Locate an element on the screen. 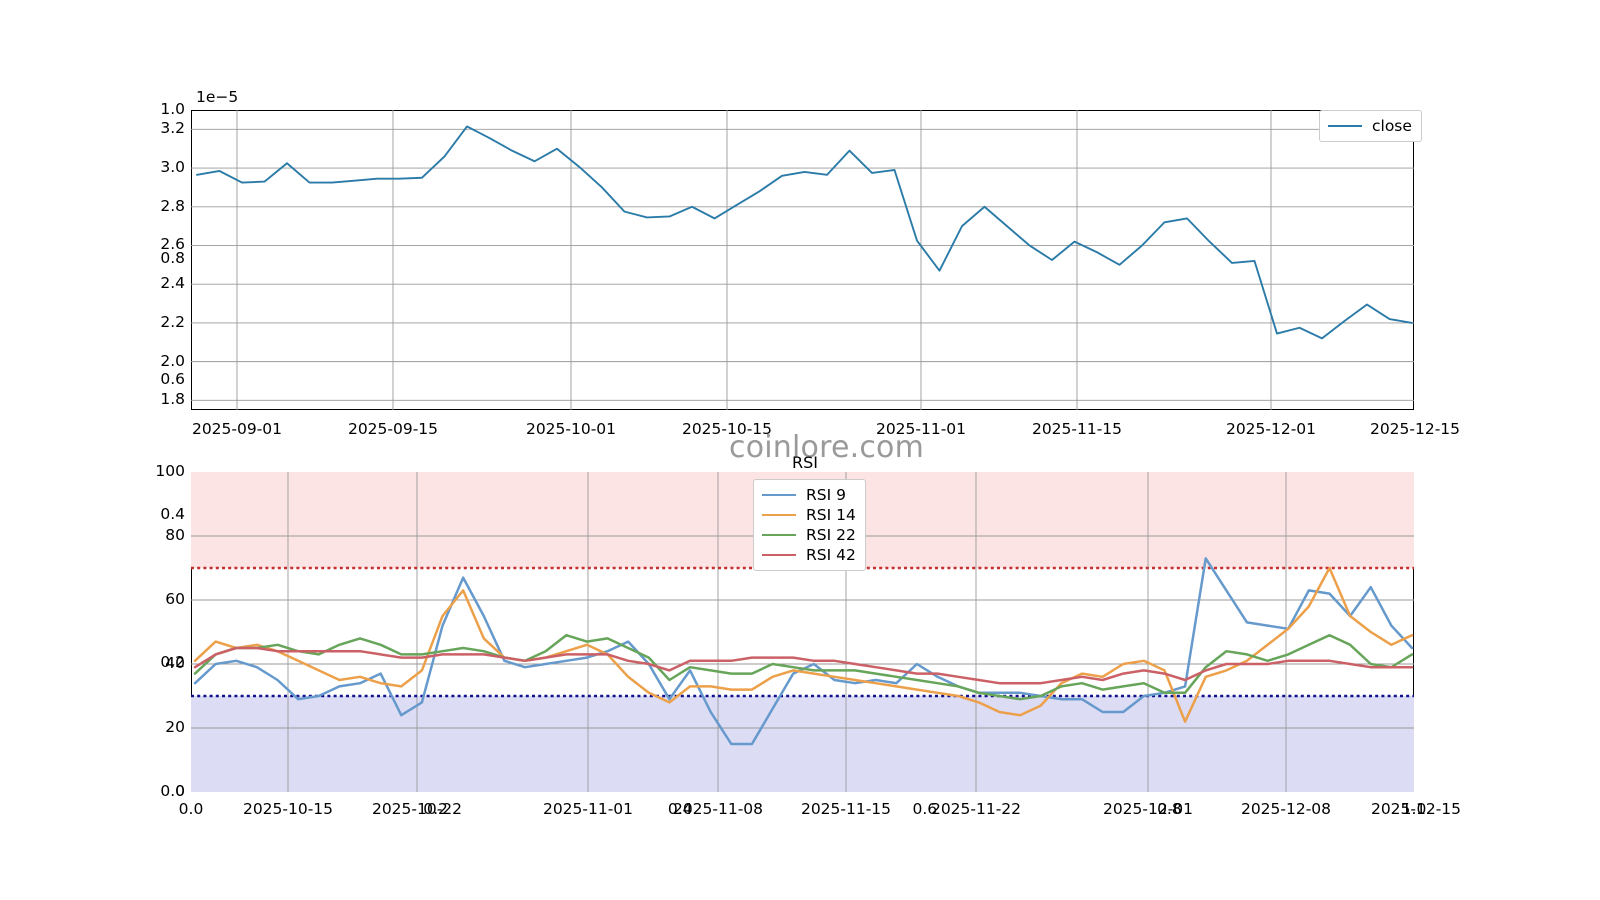 The width and height of the screenshot is (1600, 900). price-y-tick: 2.6 is located at coordinates (172, 244).